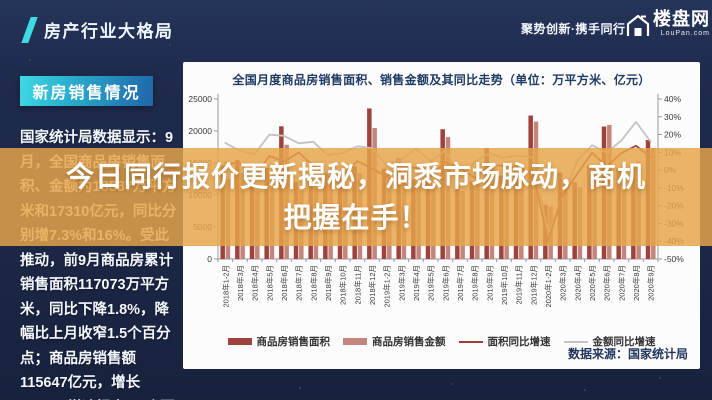  Describe the element at coordinates (685, 33) in the screenshot. I see `brand-domain: LouPan.com` at that location.